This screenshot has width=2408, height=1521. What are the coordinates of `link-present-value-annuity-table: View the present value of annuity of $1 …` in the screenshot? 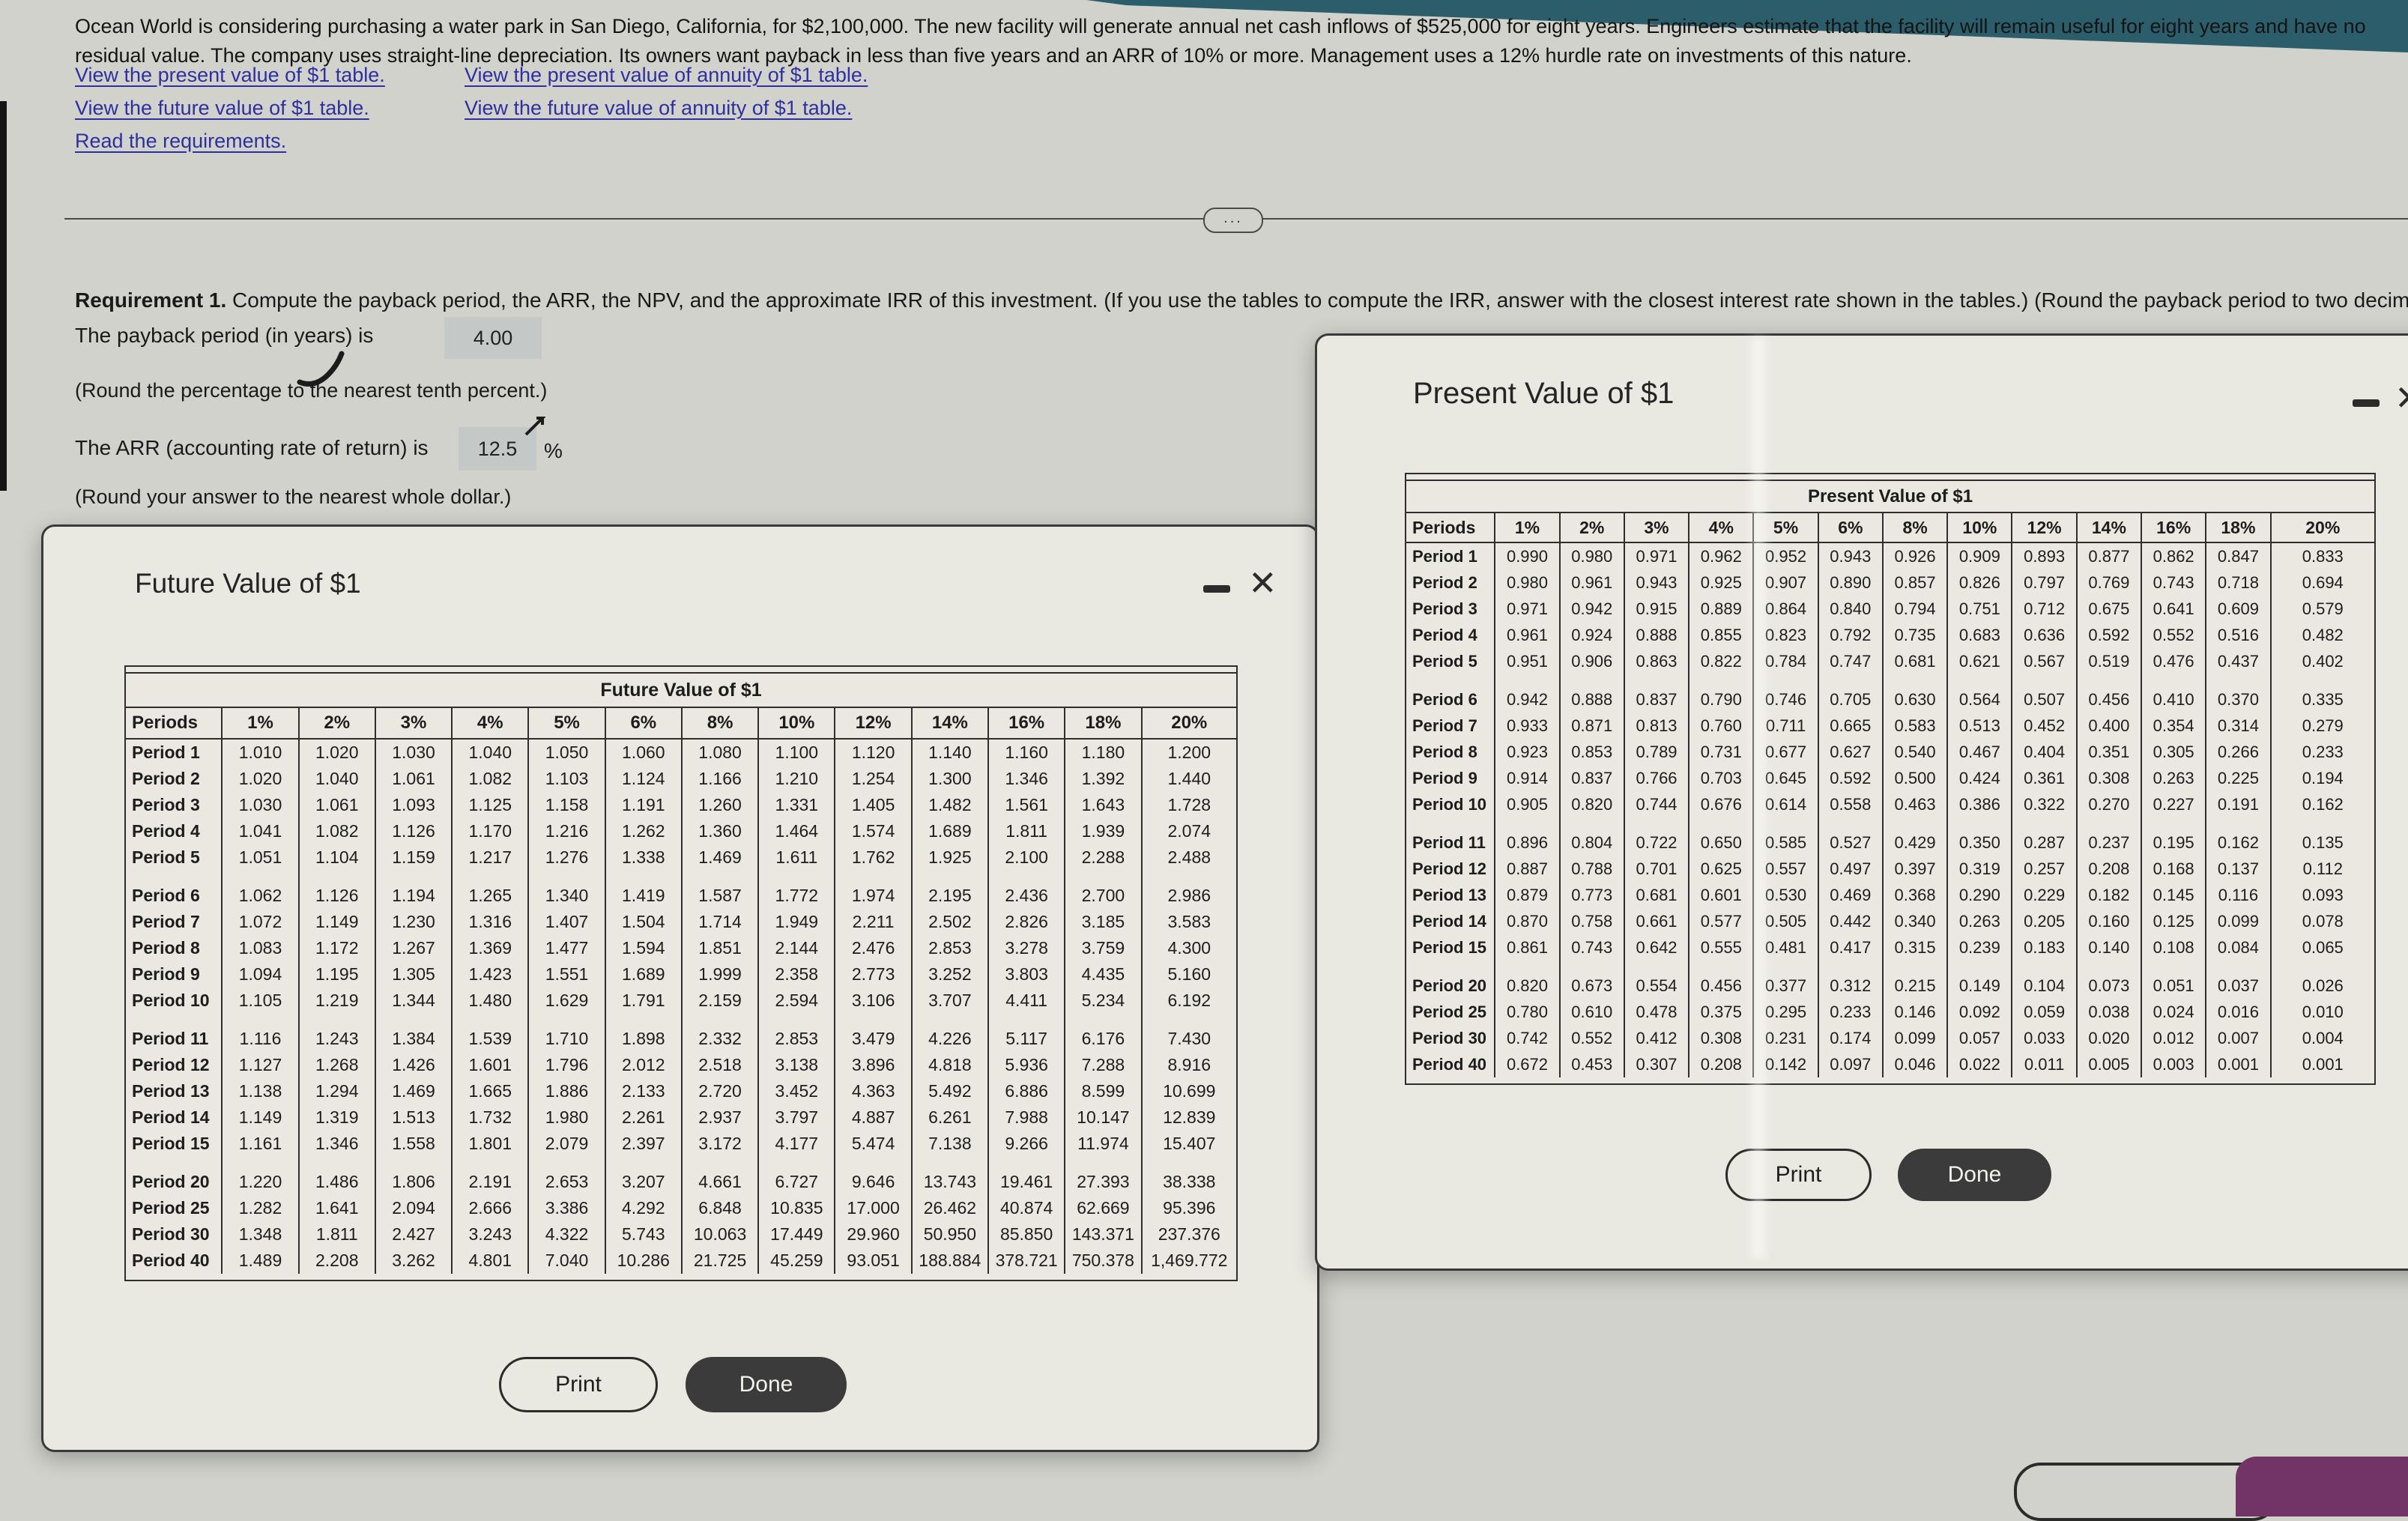 It's located at (667, 75).